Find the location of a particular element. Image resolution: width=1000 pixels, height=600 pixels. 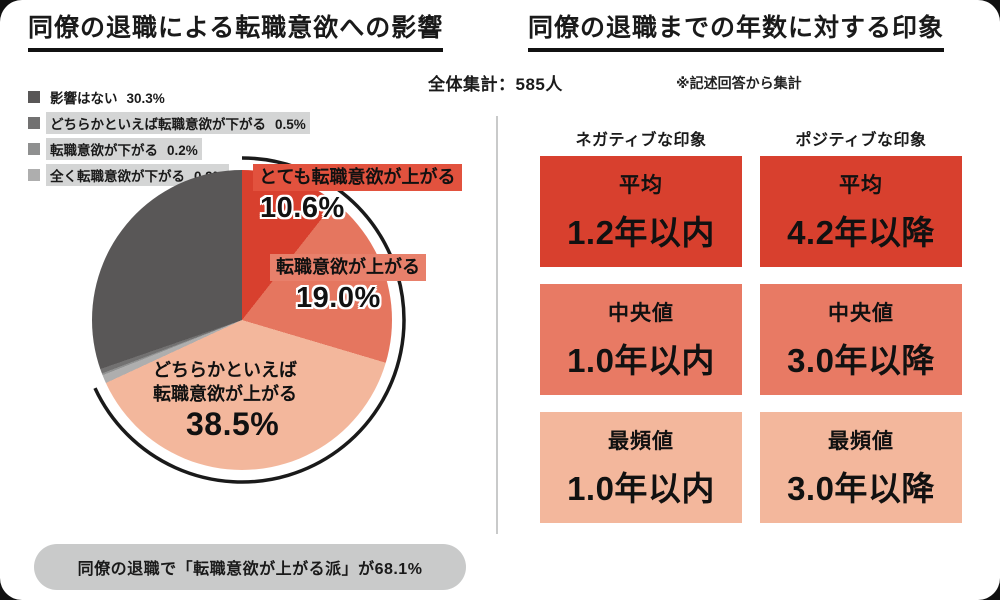

legend-label: どちらかといえば転職意欲が下がる 0.5% is located at coordinates (178, 123).